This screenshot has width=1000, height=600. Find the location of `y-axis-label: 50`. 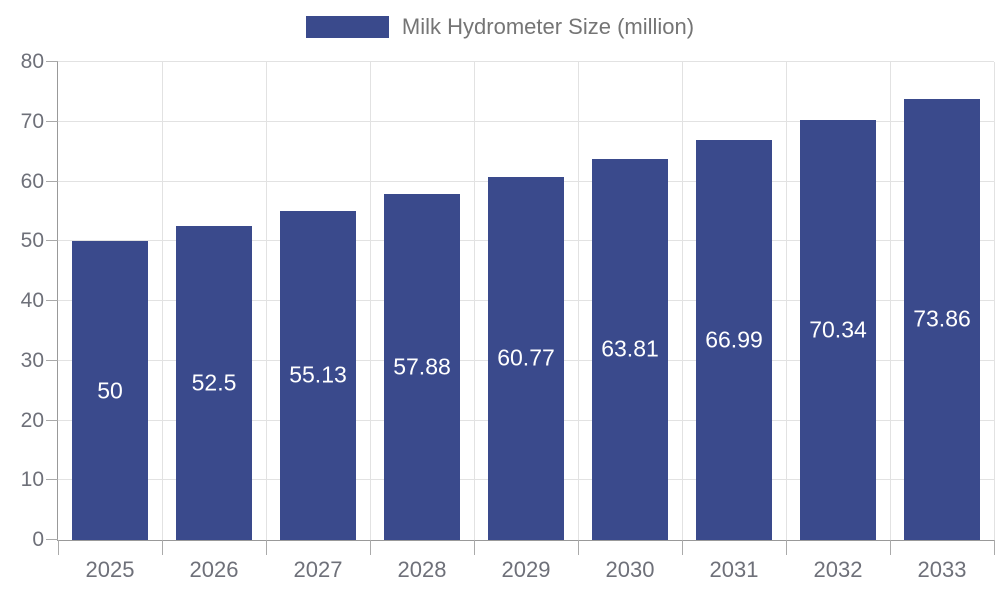

y-axis-label: 50 is located at coordinates (32, 241).